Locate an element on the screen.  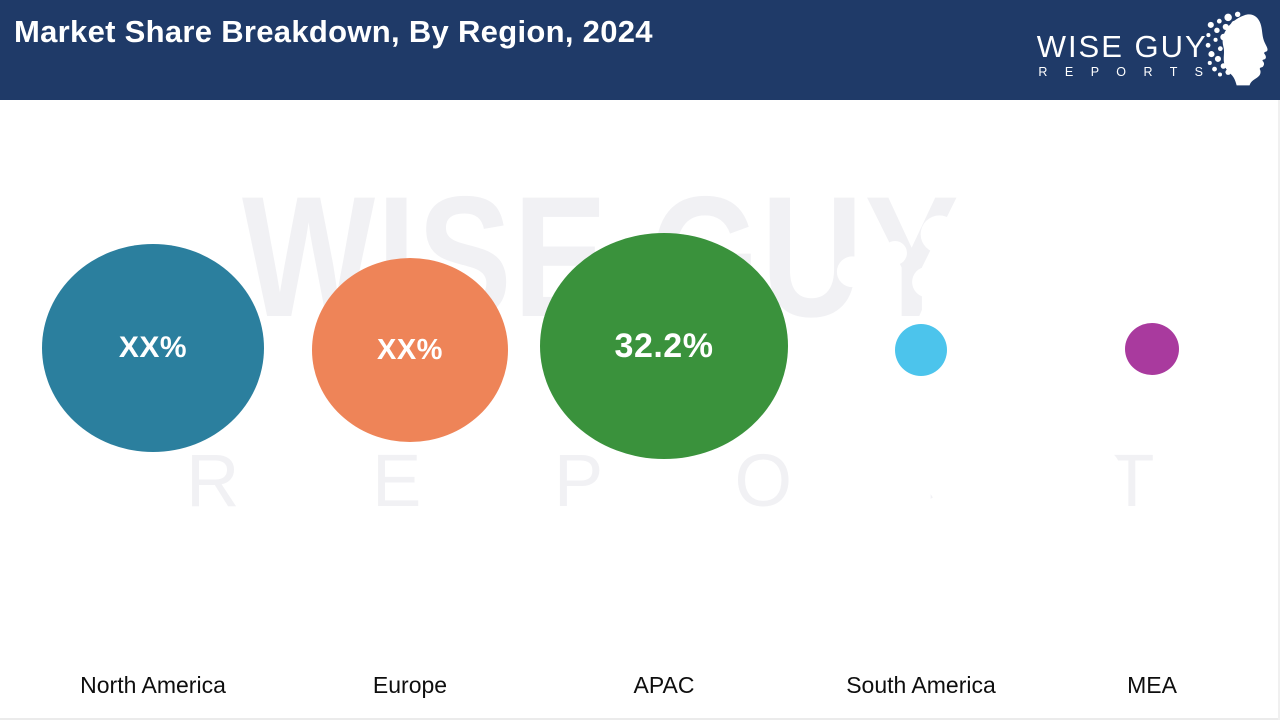
bubble-north-america: XX% is located at coordinates (153, 348).